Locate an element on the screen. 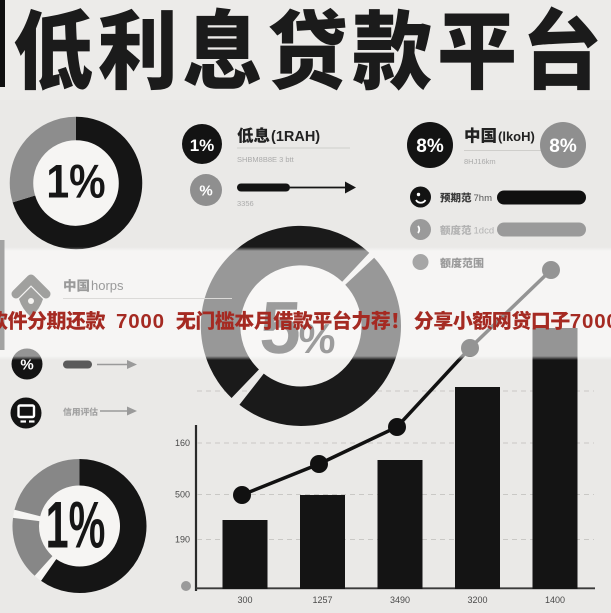  svg-text: 1257 is located at coordinates (322, 600).